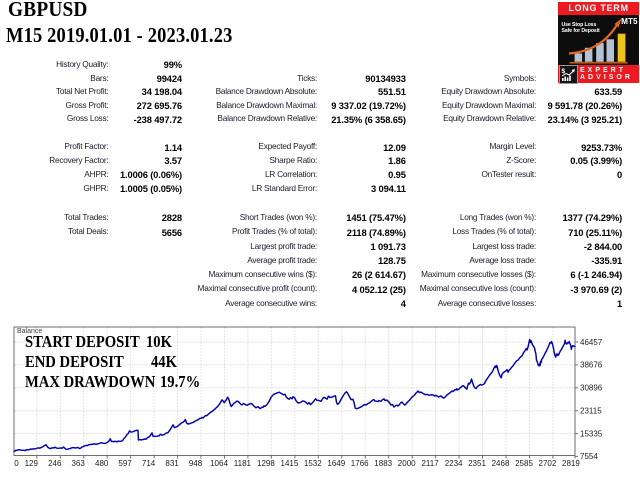 This screenshot has width=640, height=480. What do you see at coordinates (430, 463) in the screenshot?
I see `svg-text: 2117` at bounding box center [430, 463].